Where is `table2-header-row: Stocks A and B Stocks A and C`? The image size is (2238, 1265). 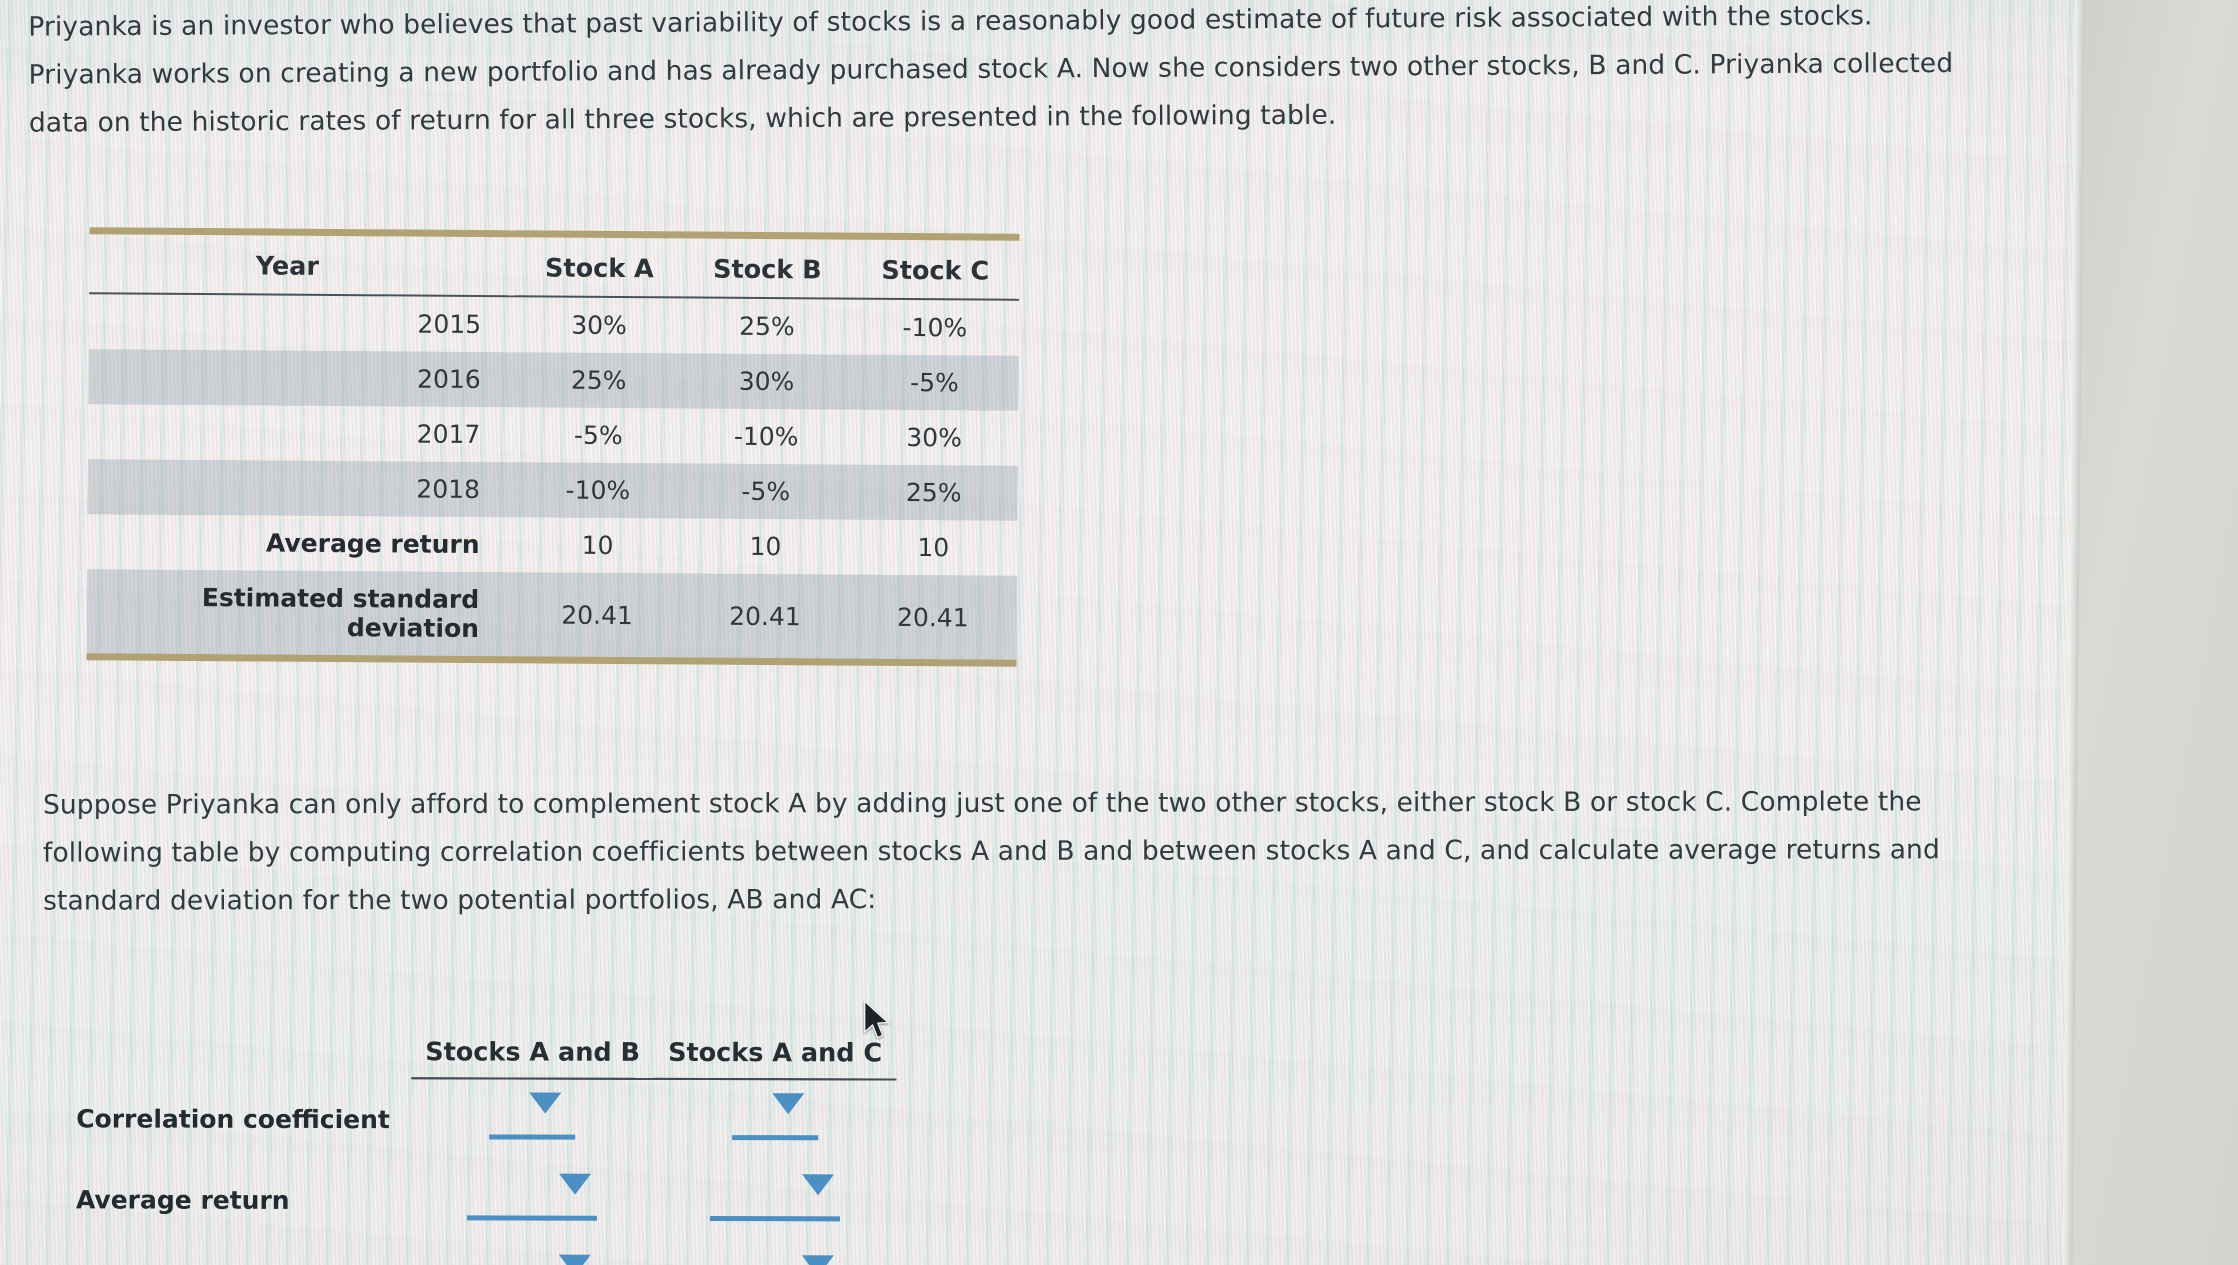 table2-header-row: Stocks A and B Stocks A and C is located at coordinates (486, 1055).